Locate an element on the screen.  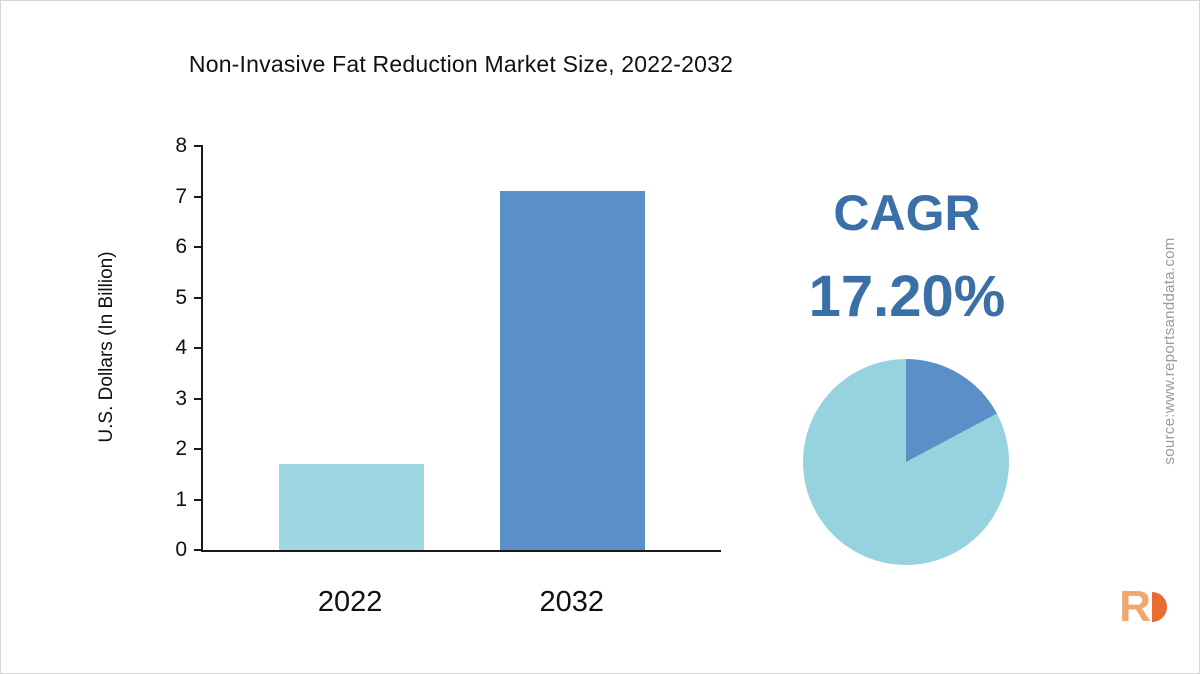
y-tick-label: 4 is located at coordinates (181, 347).